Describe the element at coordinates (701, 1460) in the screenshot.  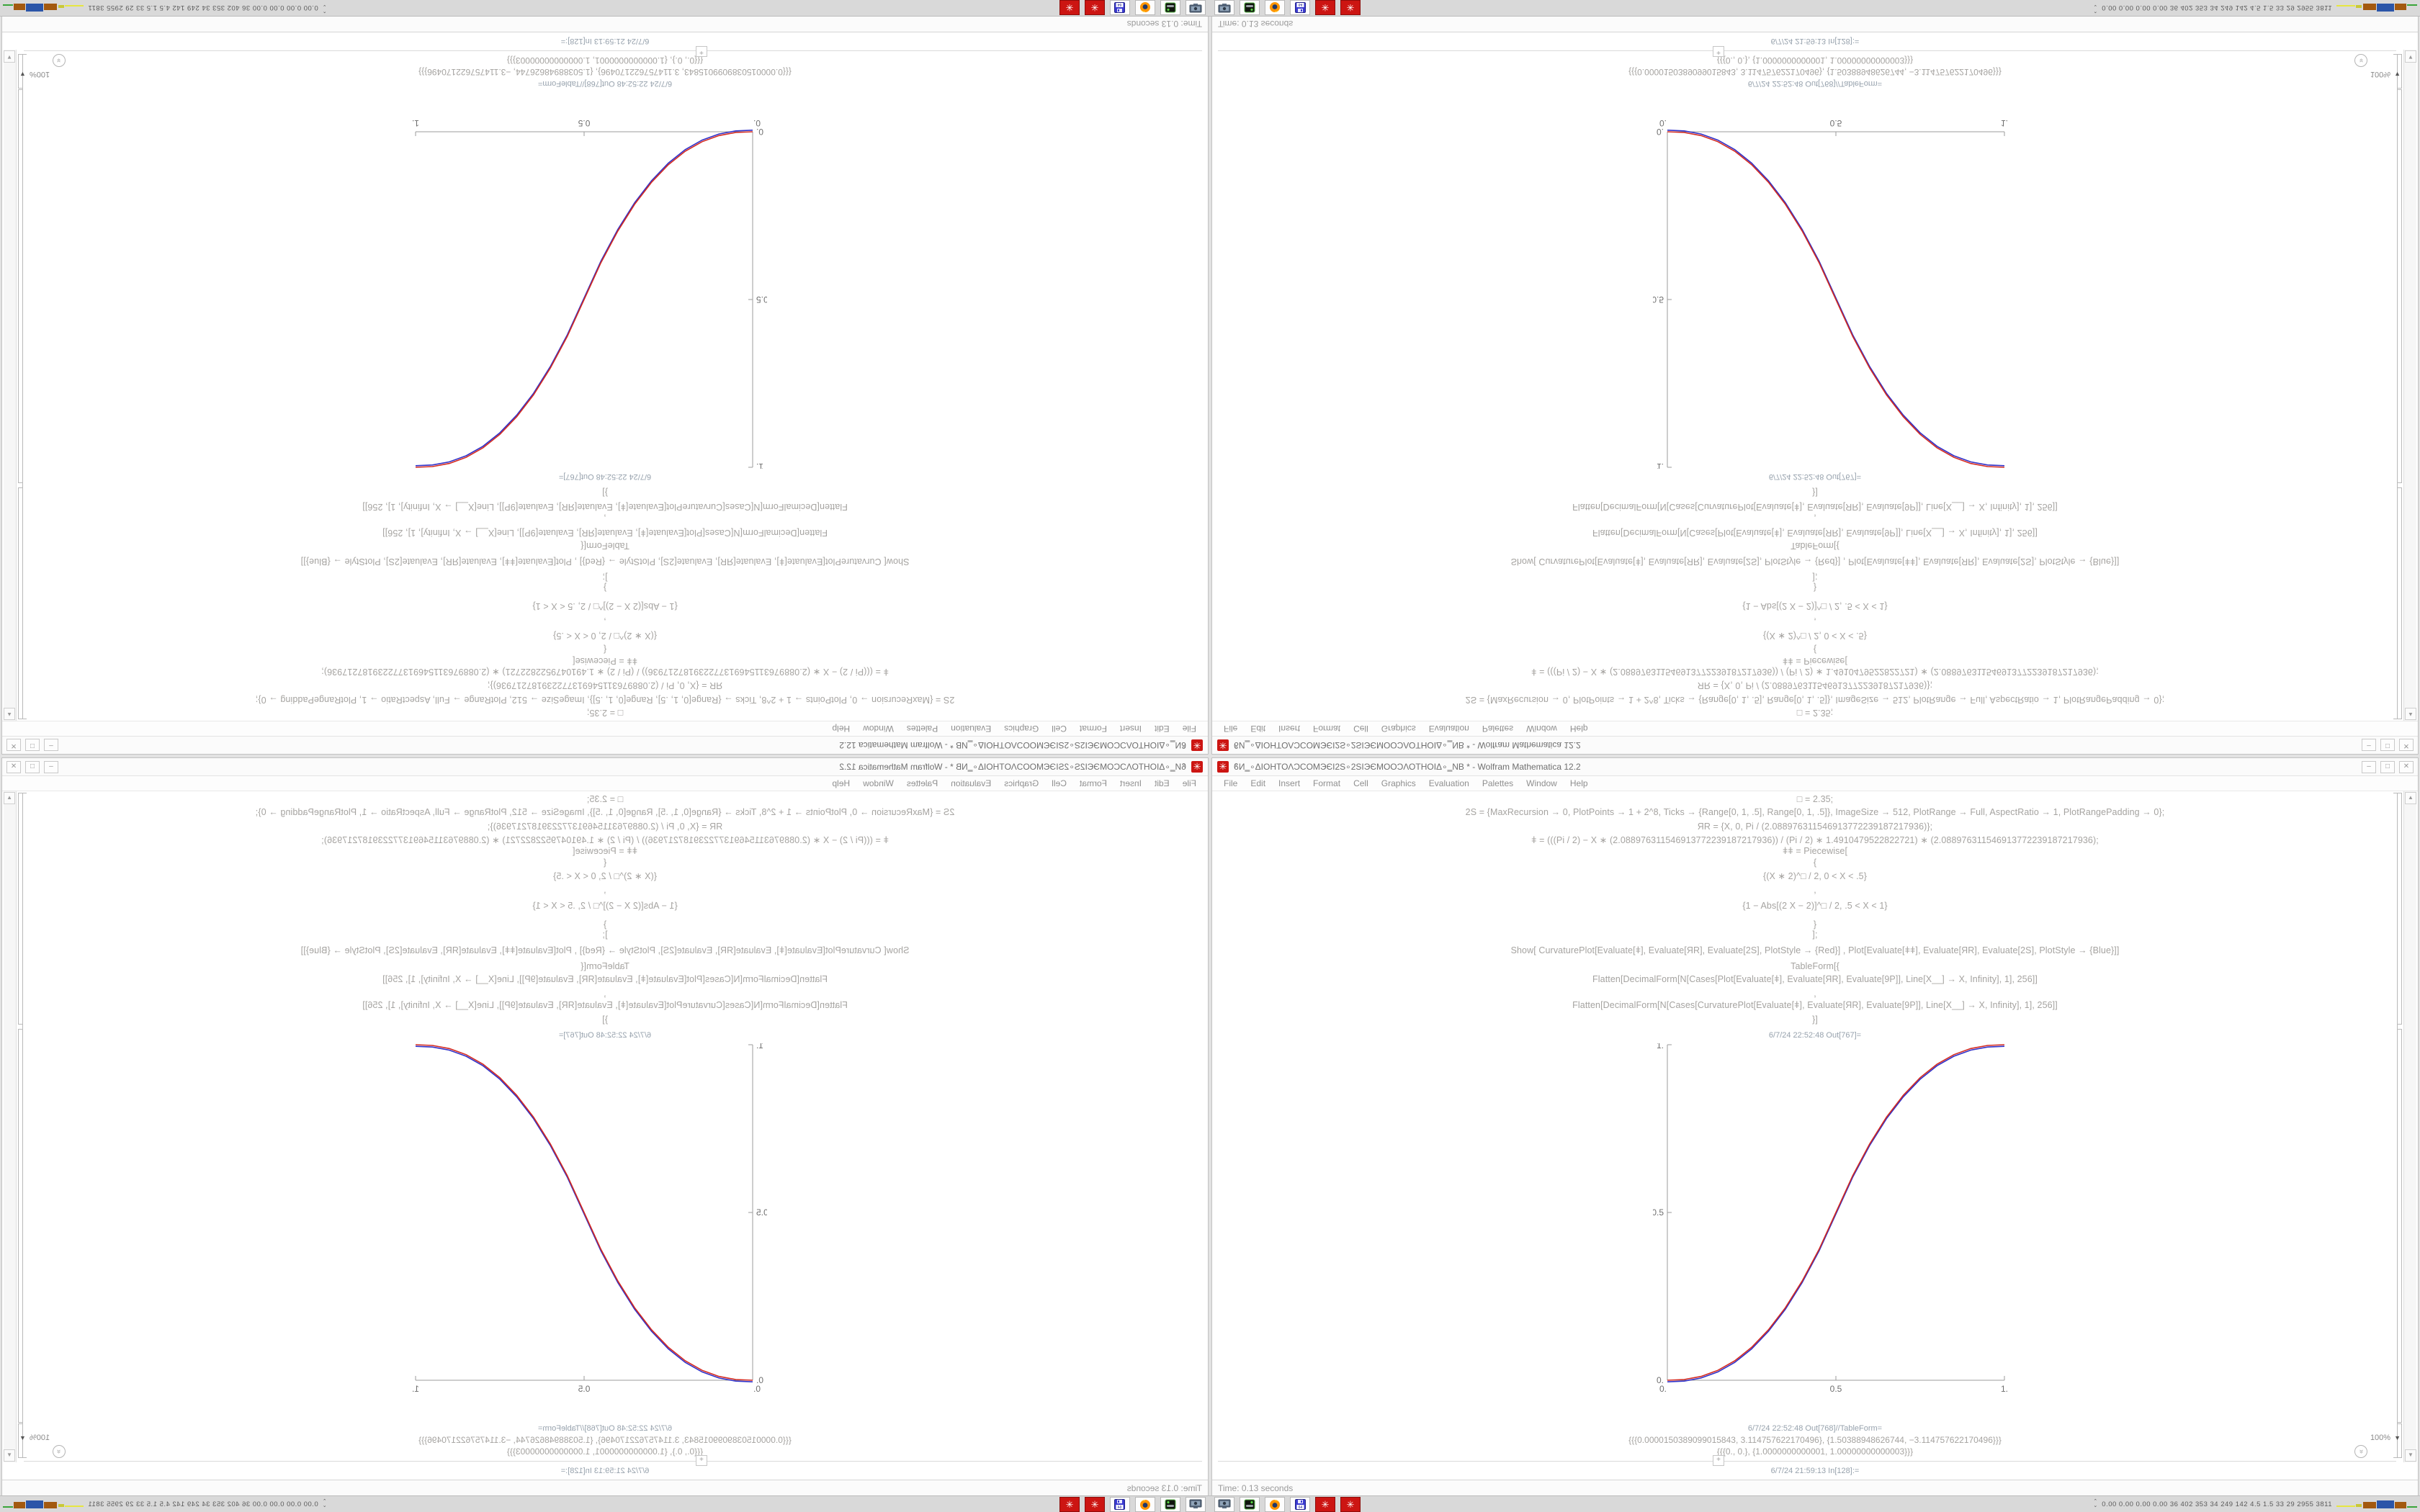
I see `insert-cell-plus-icon: +` at that location.